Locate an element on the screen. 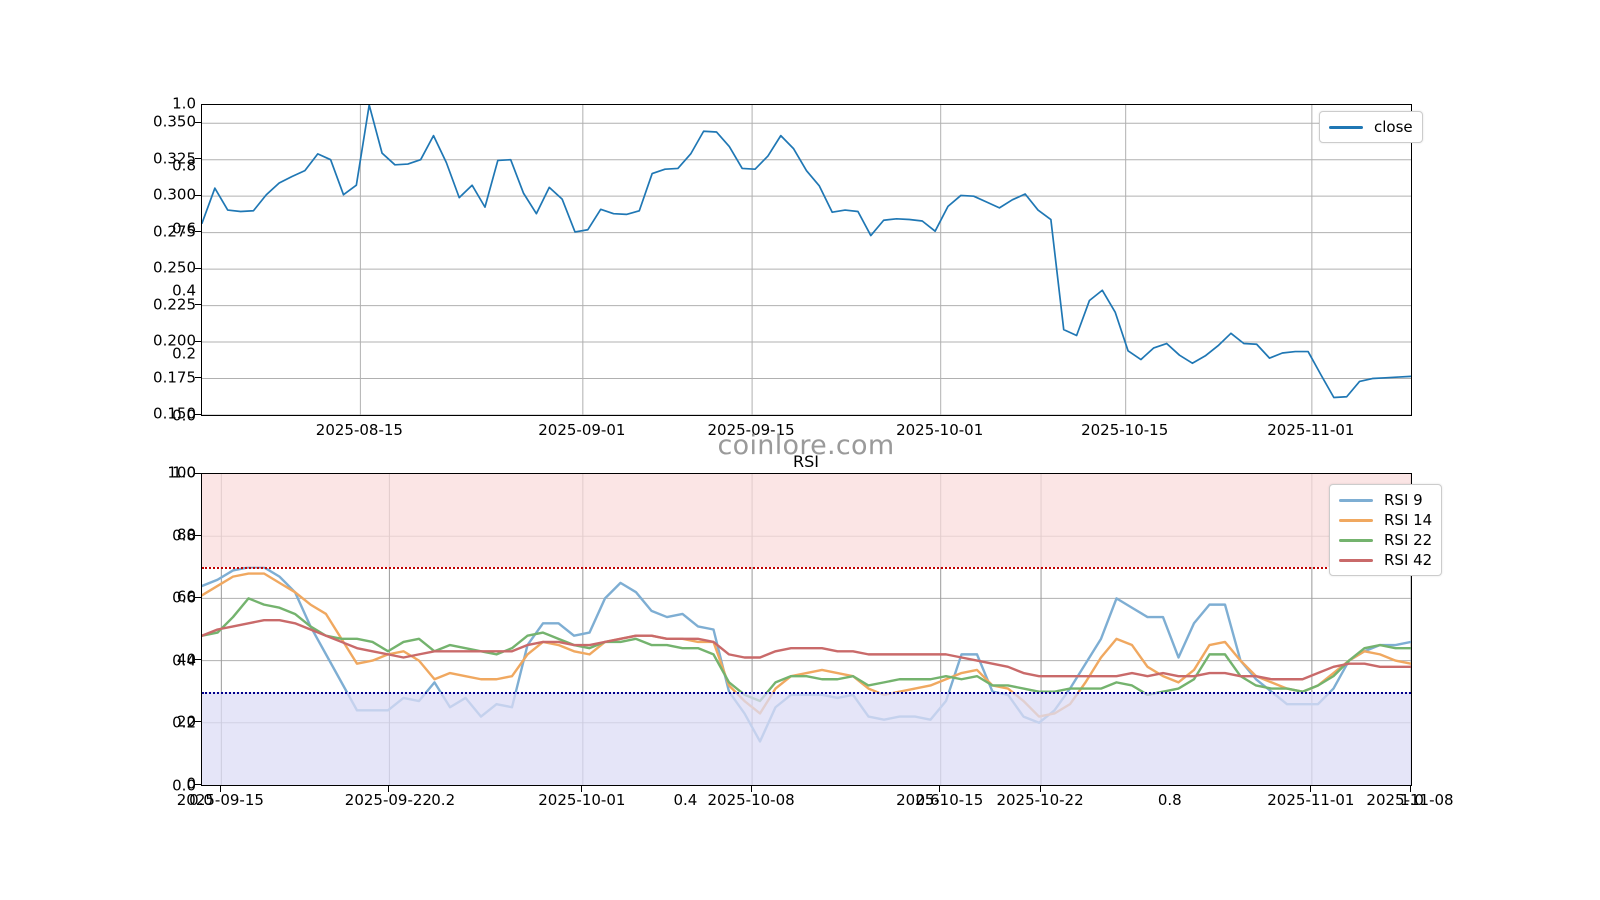 The height and width of the screenshot is (900, 1600). rsi-legend-item: RSI 14 is located at coordinates (1385, 520).